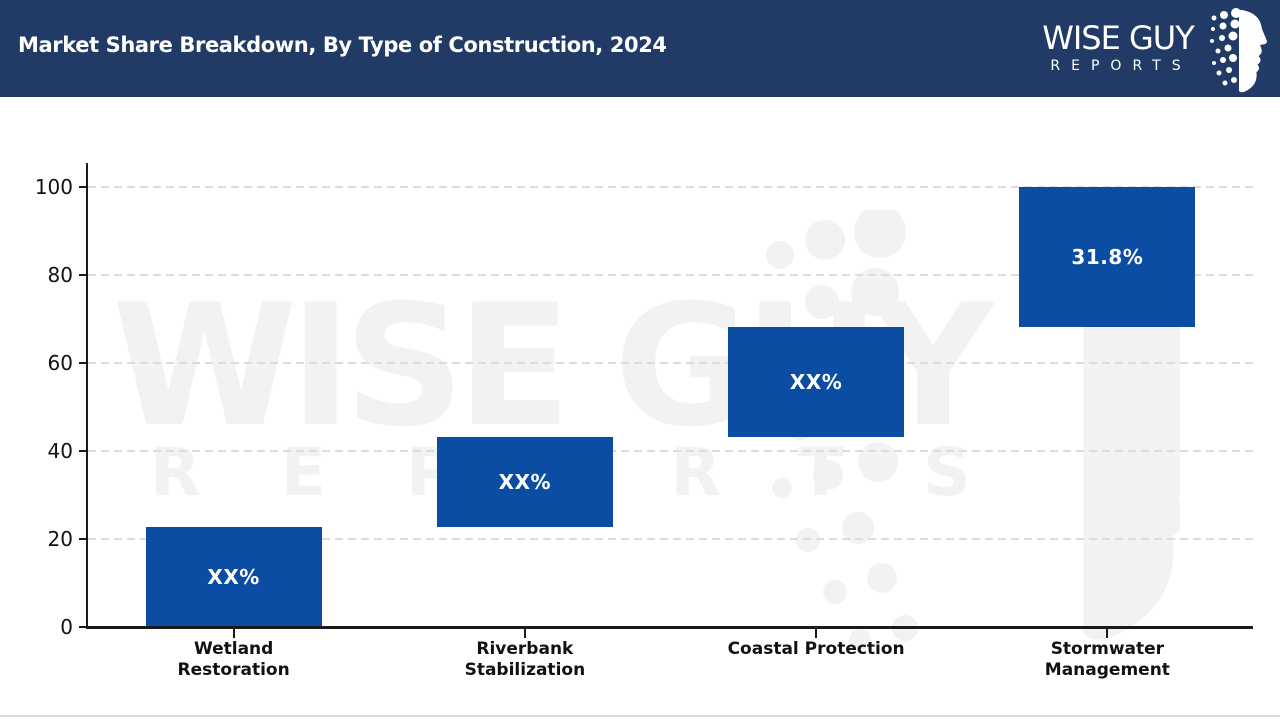 This screenshot has height=720, width=1280. Describe the element at coordinates (53, 187) in the screenshot. I see `y-tick-label-100: 100` at that location.